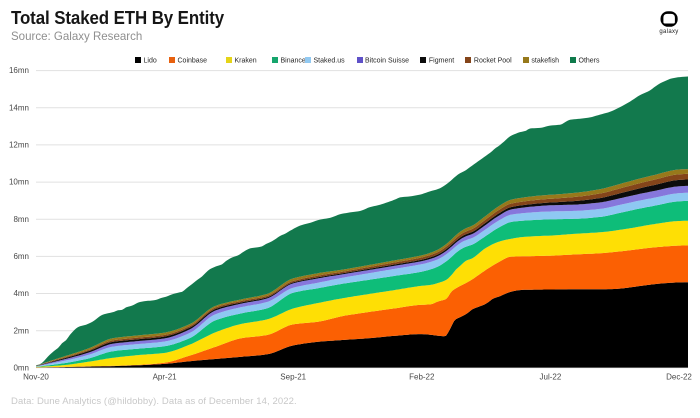  I want to click on svg-text: Apr-21, so click(165, 377).